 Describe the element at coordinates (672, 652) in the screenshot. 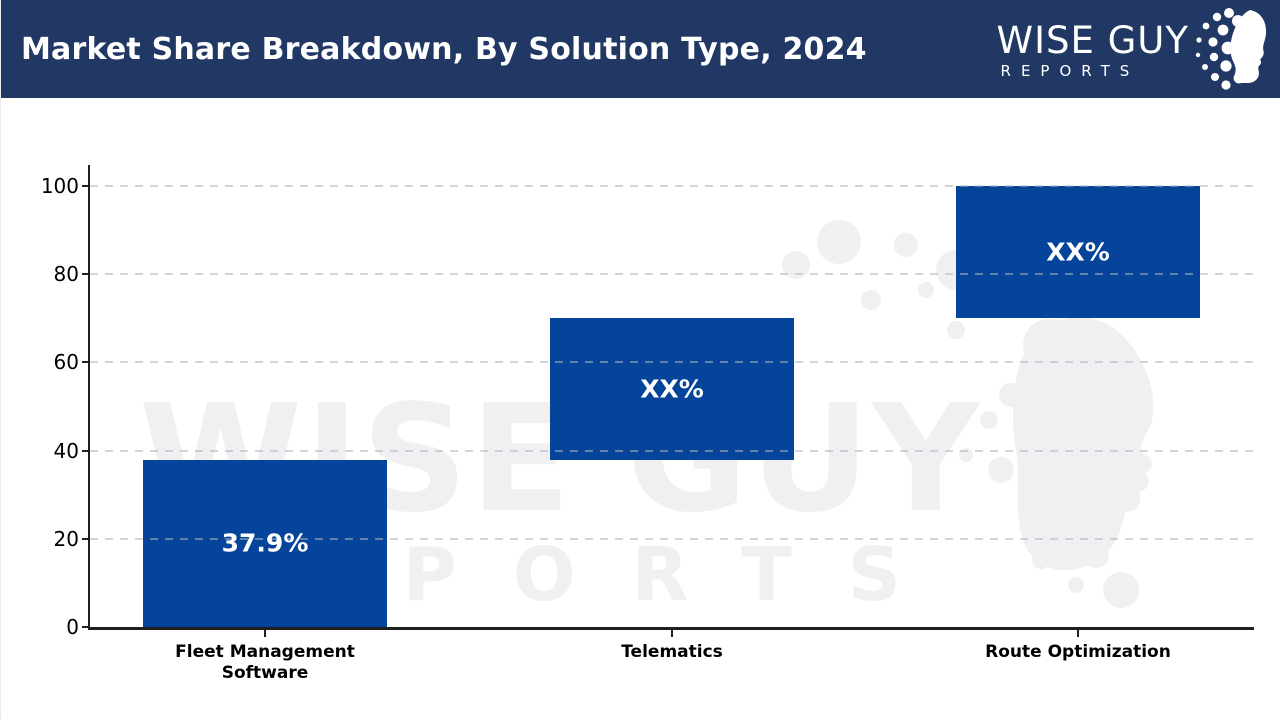

I see `x-category-label: Telematics` at that location.